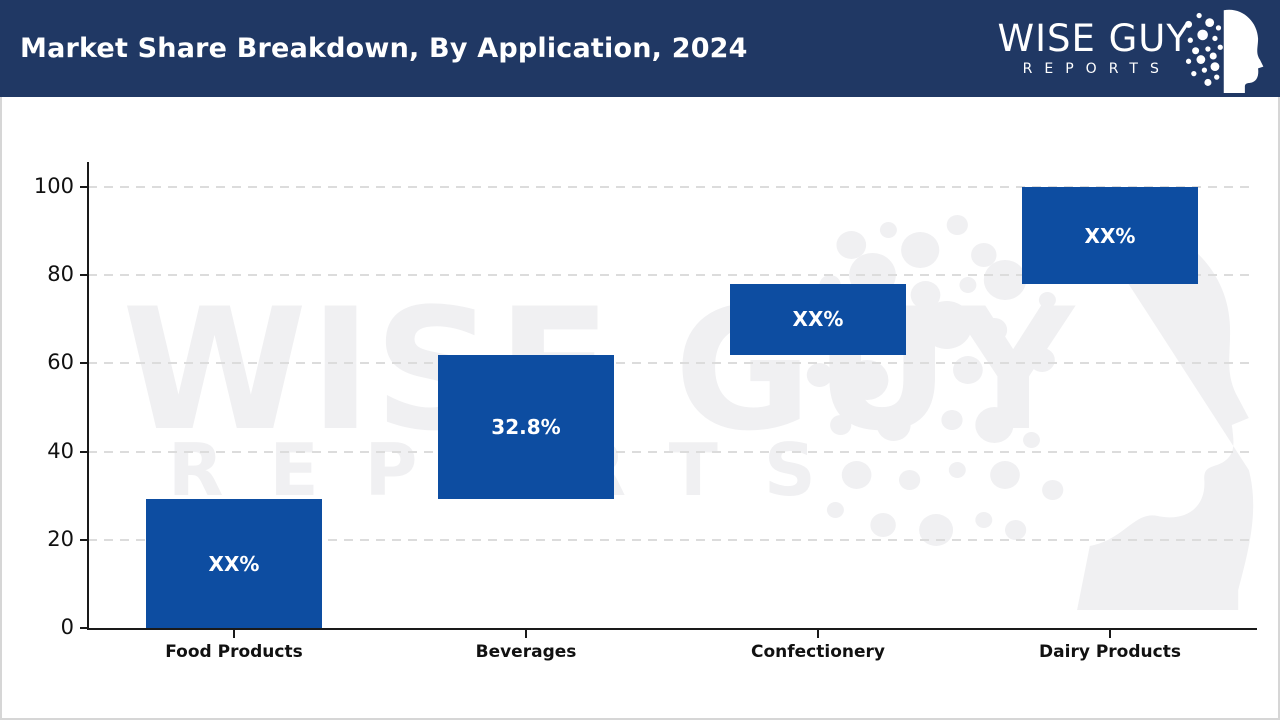 Image resolution: width=1280 pixels, height=720 pixels. Describe the element at coordinates (672, 629) in the screenshot. I see `x-axis-line` at that location.